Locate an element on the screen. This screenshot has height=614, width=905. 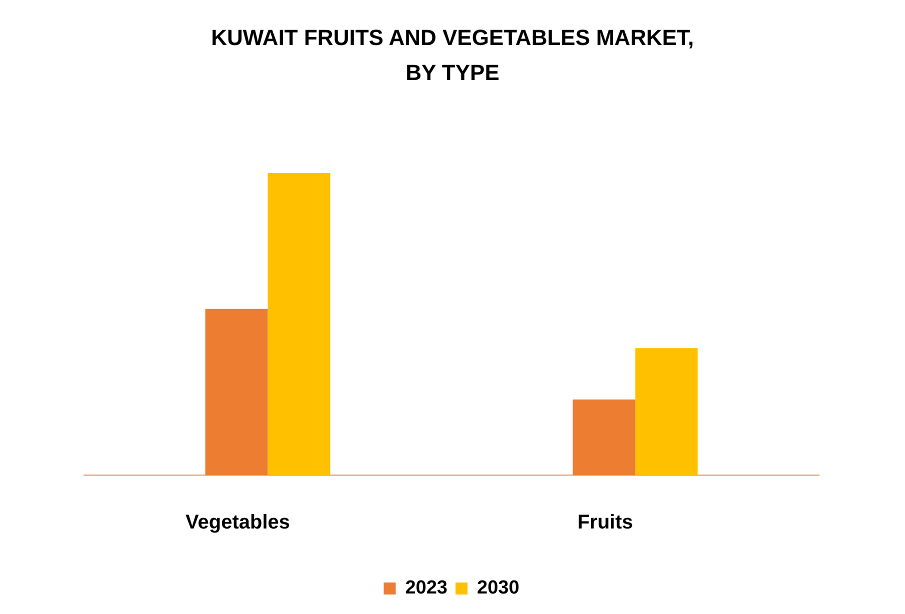
chart-title: KUWAIT FRUITS AND VEGETABLES MARKET, BY TYPE is located at coordinates (452, 55).